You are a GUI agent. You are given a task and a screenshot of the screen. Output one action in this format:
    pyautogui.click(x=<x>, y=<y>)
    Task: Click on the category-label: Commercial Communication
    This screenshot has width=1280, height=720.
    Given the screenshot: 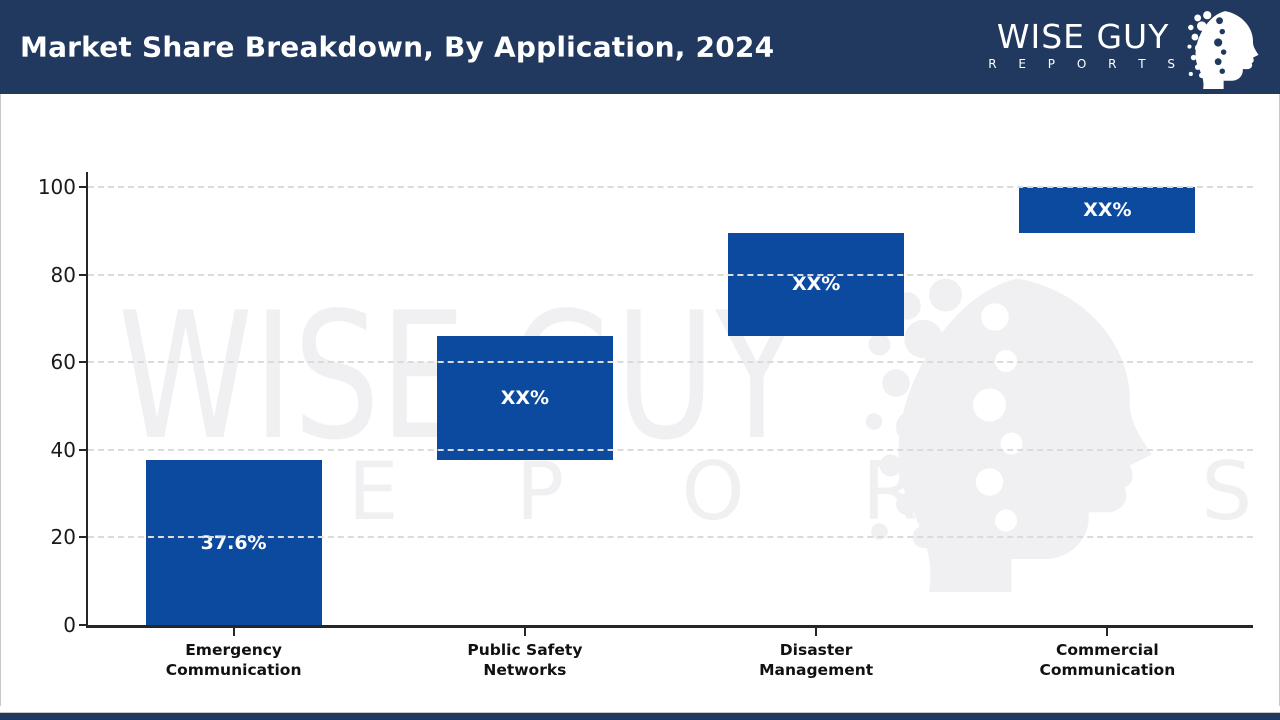 What is the action you would take?
    pyautogui.click(x=1107, y=660)
    